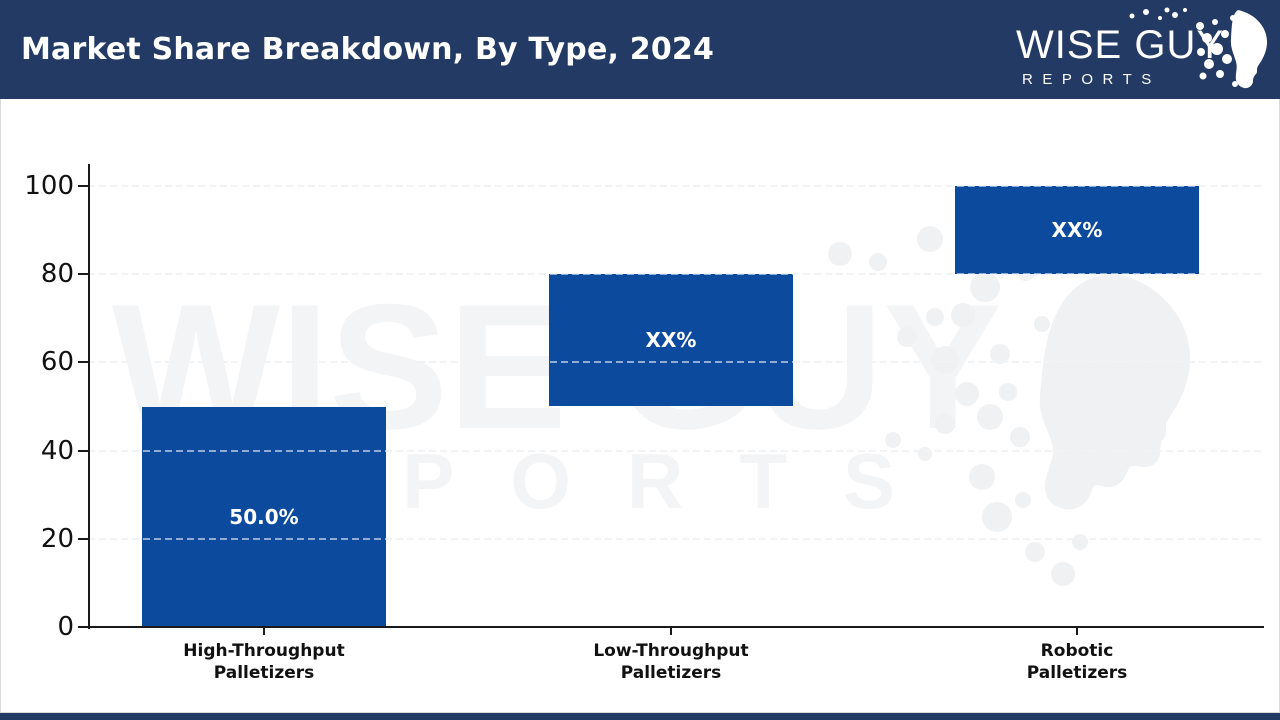 The height and width of the screenshot is (720, 1280). Describe the element at coordinates (1249, 49) in the screenshot. I see `logo-face-icon` at that location.